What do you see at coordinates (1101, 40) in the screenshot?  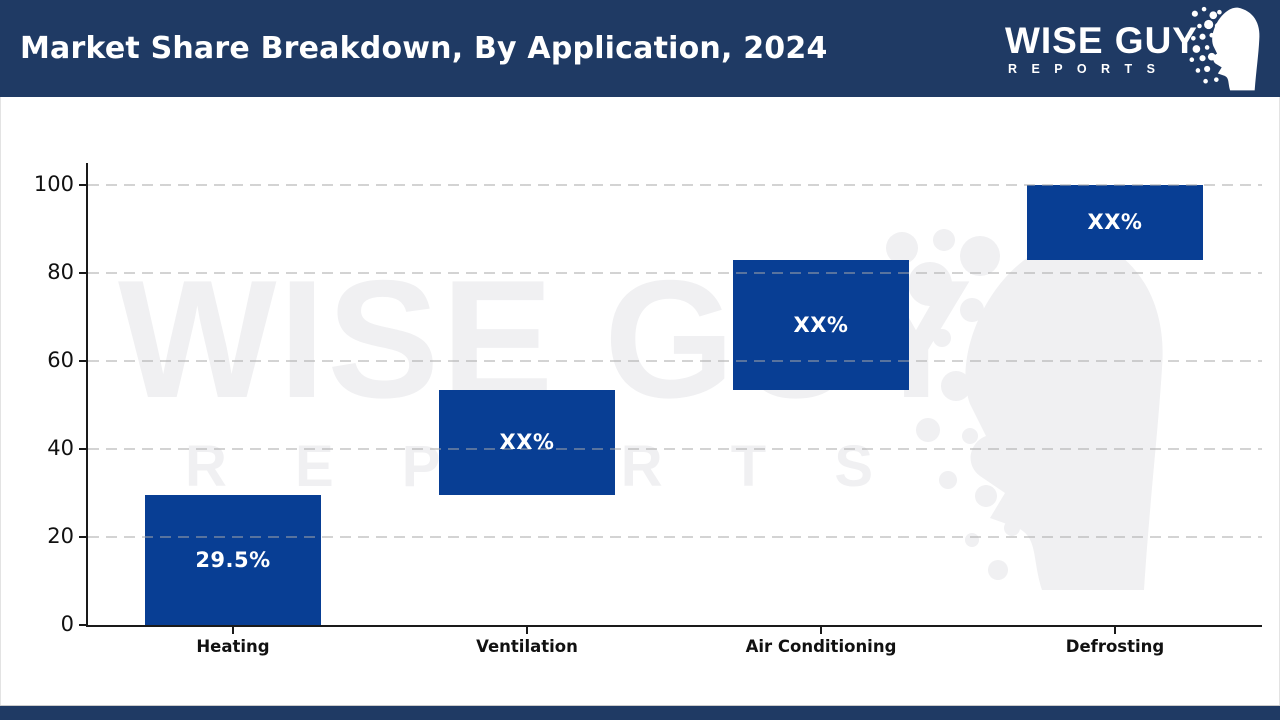 I see `logo-wordmark: WISE GUY` at bounding box center [1101, 40].